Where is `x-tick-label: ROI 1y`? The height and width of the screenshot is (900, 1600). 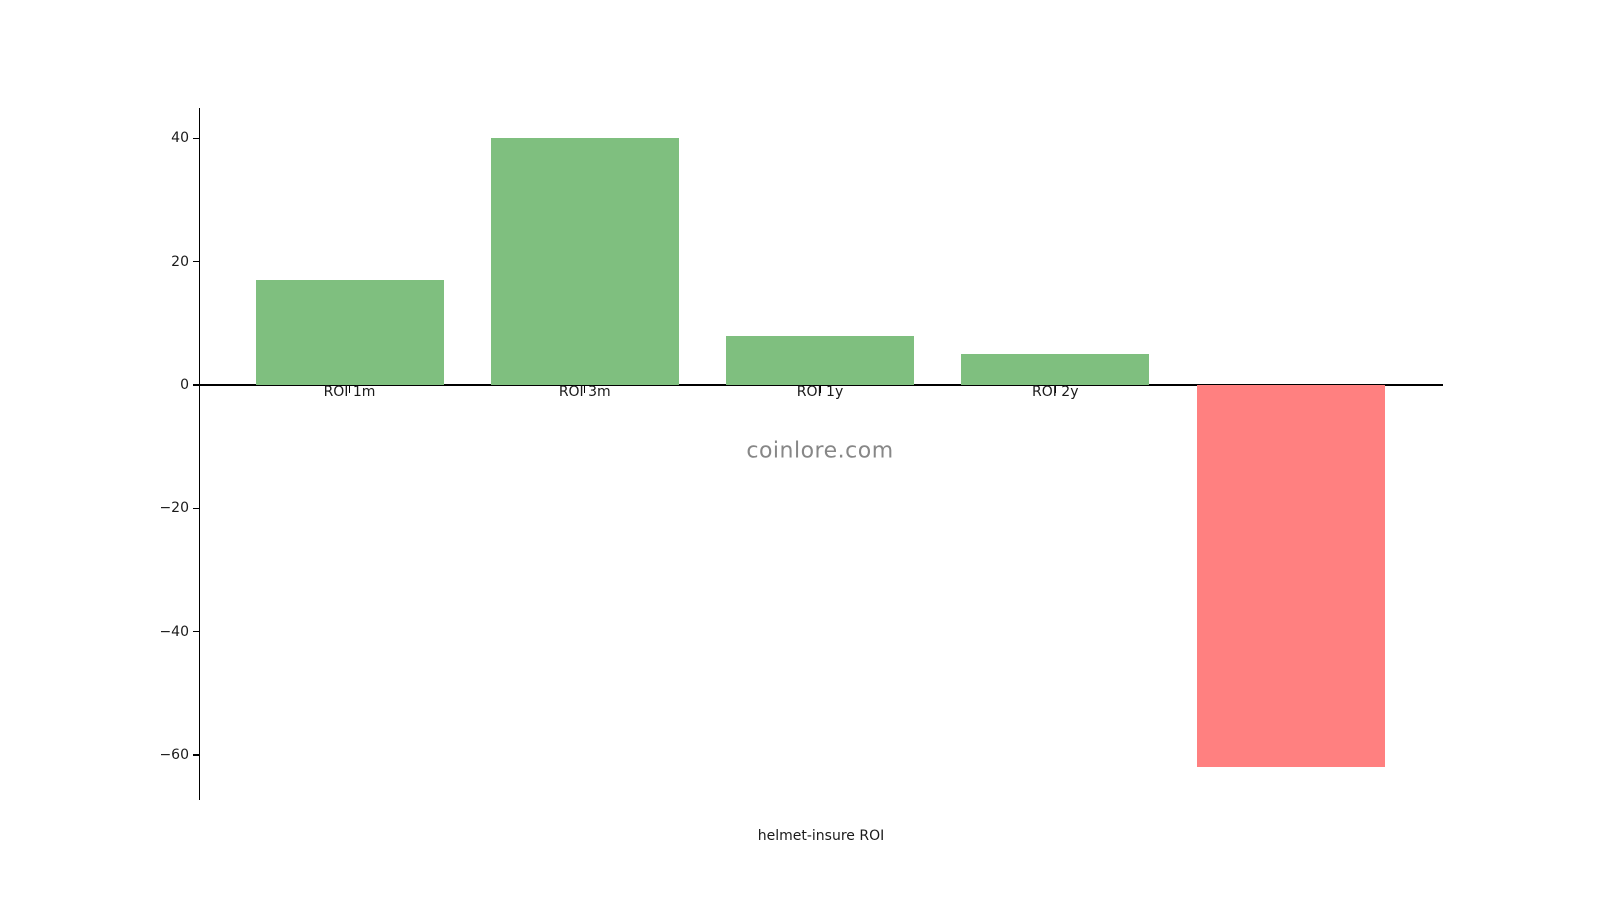 x-tick-label: ROI 1y is located at coordinates (820, 392).